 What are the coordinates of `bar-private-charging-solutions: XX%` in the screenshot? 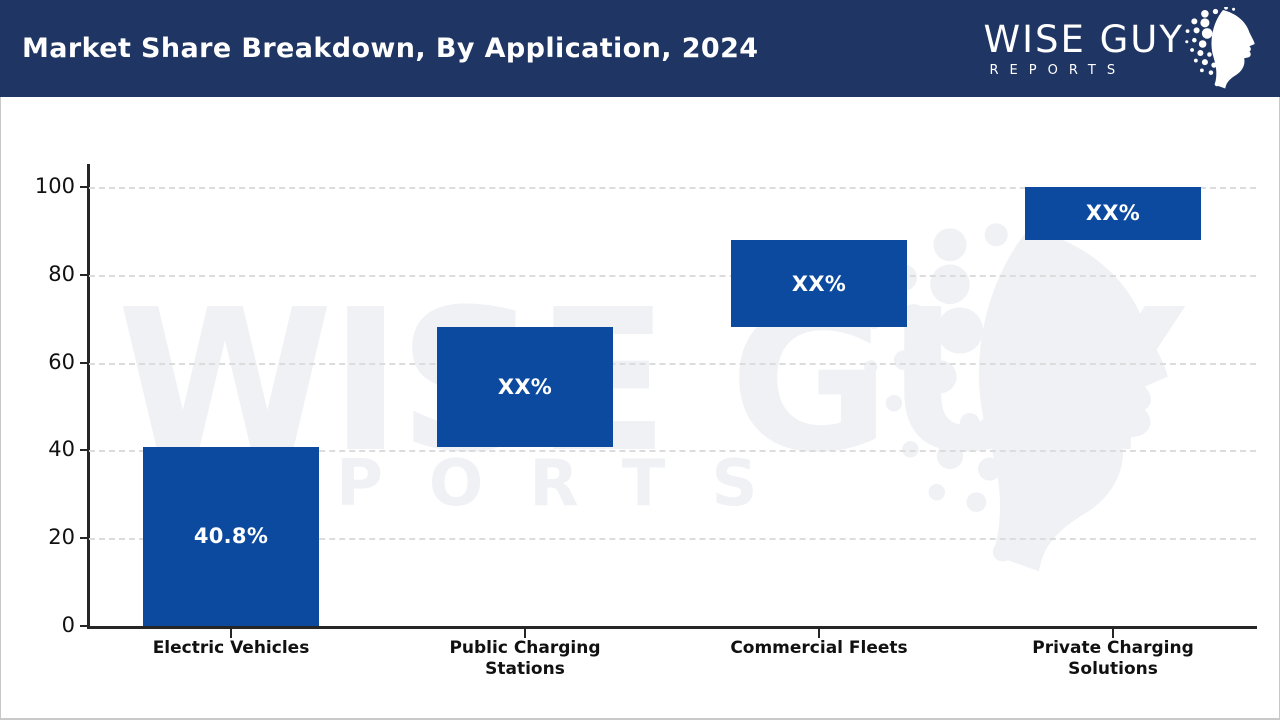 It's located at (1113, 213).